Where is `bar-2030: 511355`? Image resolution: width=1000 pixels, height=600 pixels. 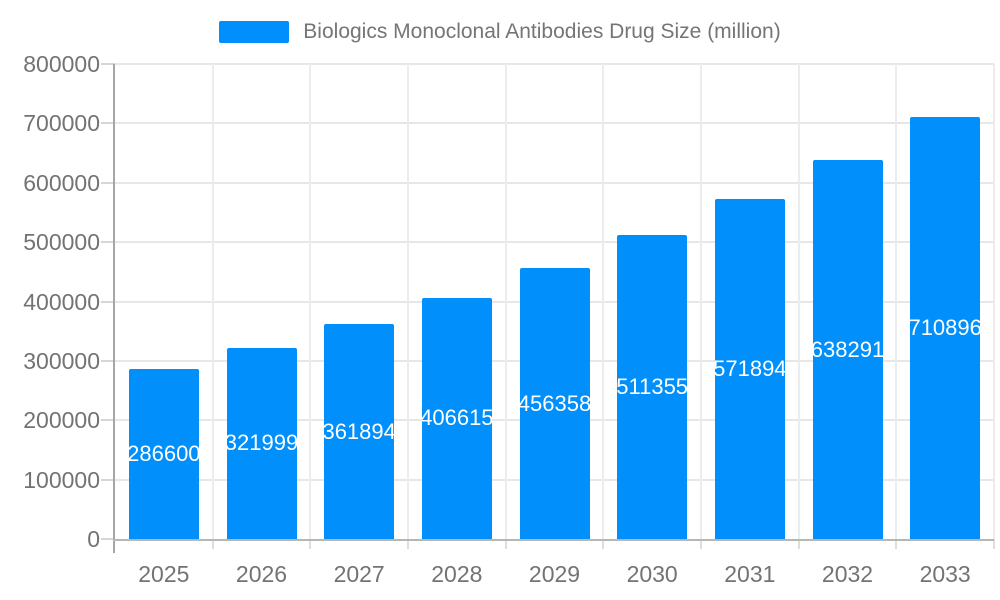
bar-2030: 511355 is located at coordinates (652, 387).